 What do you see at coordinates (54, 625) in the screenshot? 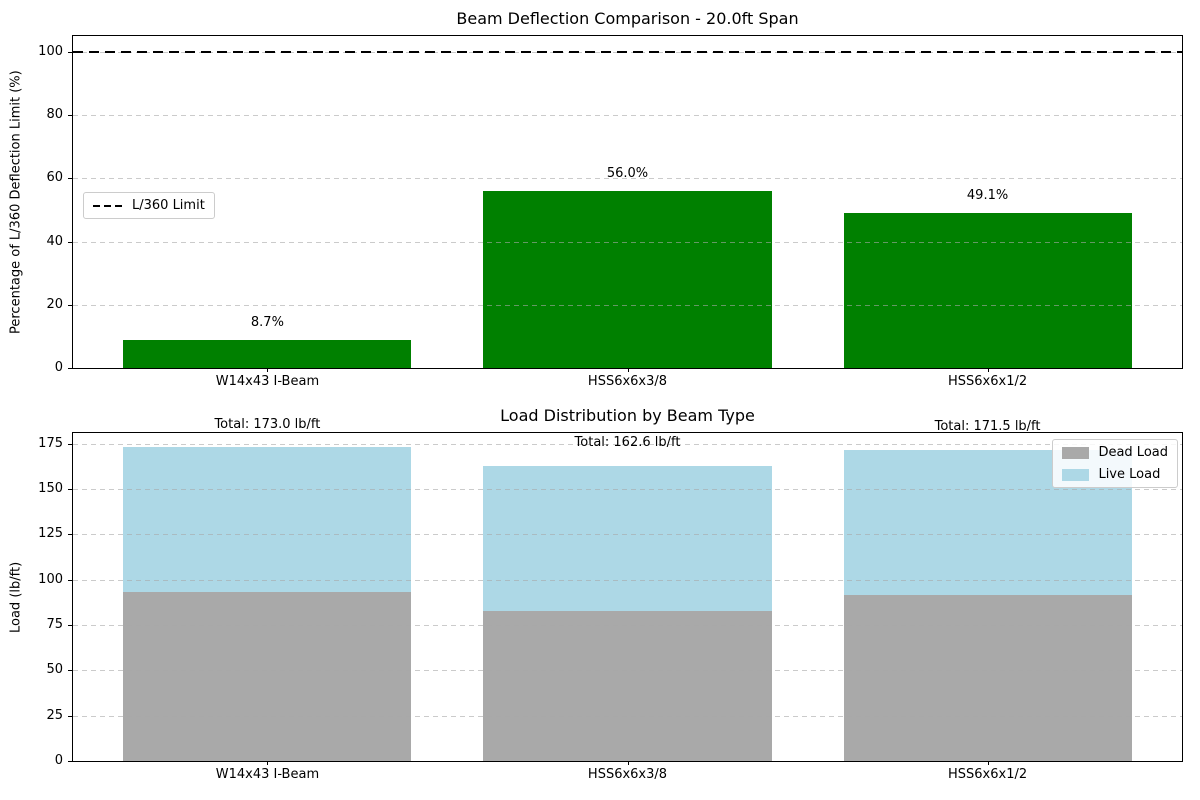
I see `y-tick-label: 75` at bounding box center [54, 625].